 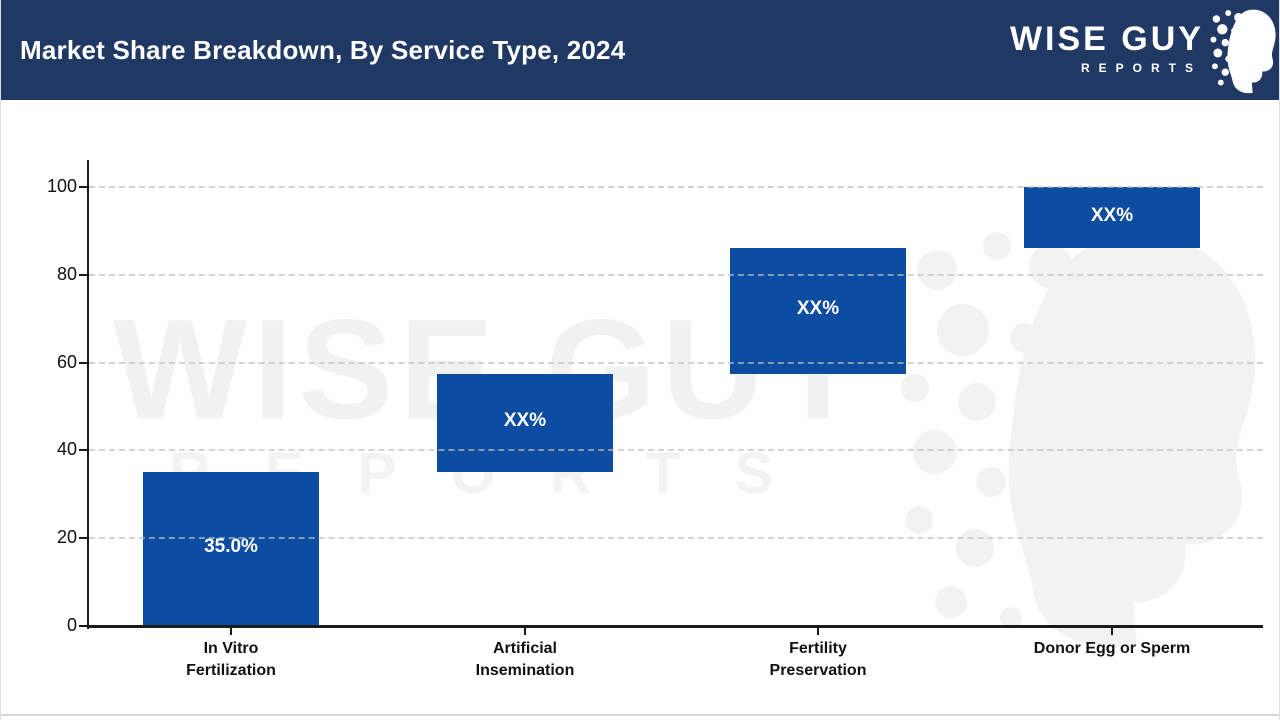 What do you see at coordinates (66, 537) in the screenshot?
I see `y-axis-tick-label: 20` at bounding box center [66, 537].